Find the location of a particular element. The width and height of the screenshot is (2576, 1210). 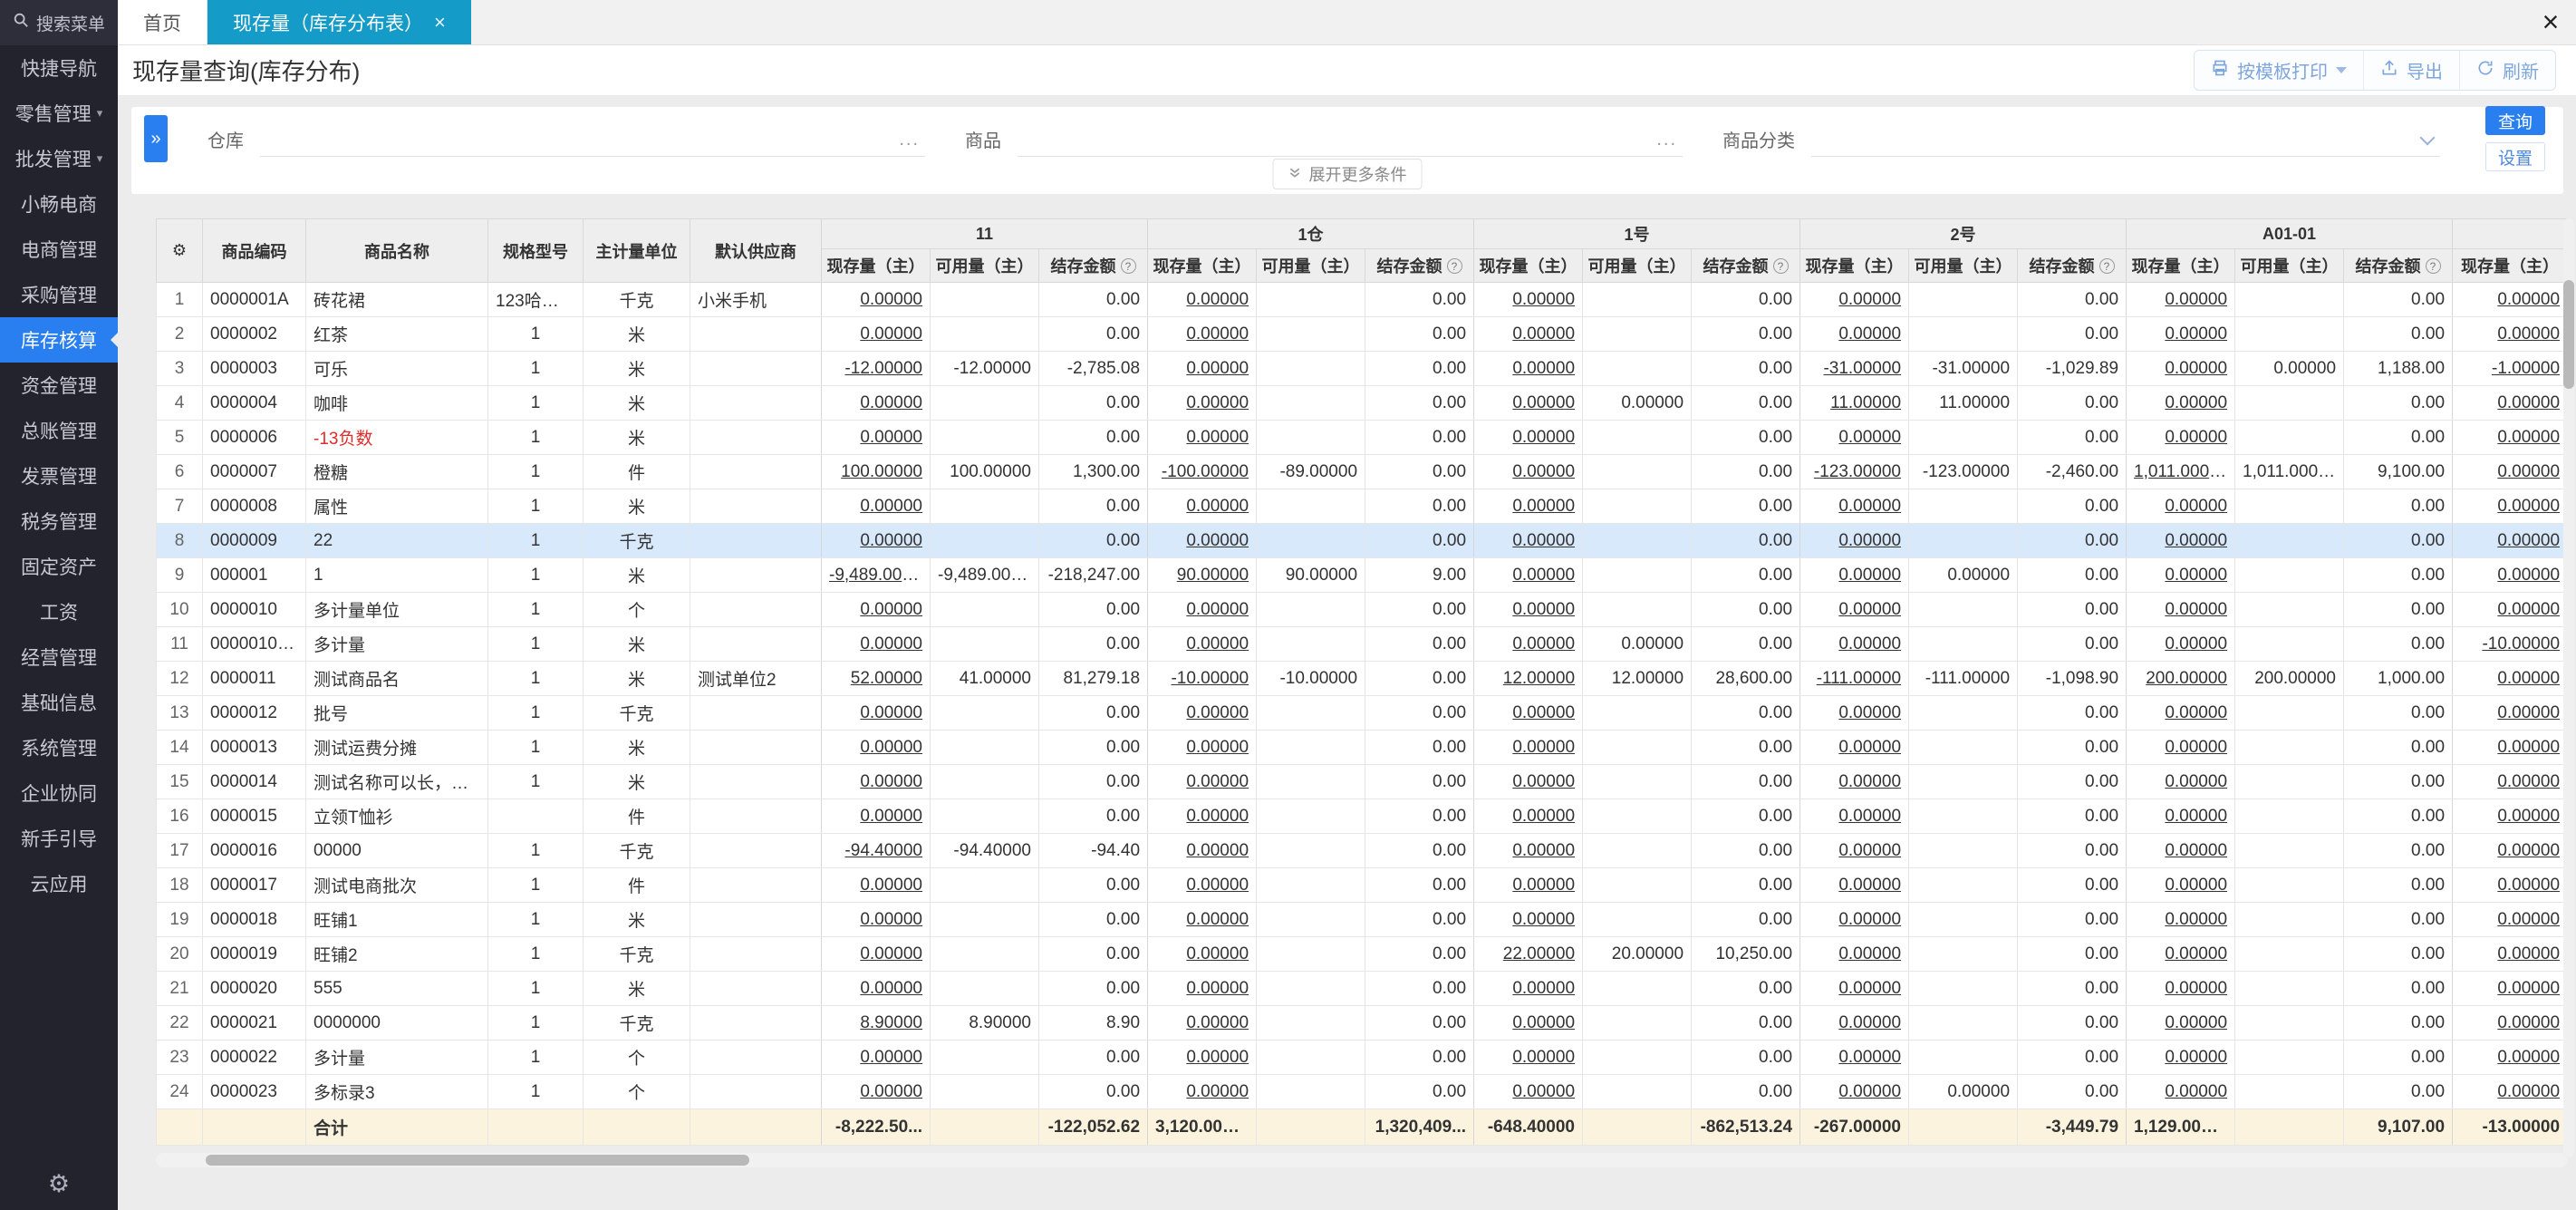

sidebar-item: 总账管理 is located at coordinates (59, 430).